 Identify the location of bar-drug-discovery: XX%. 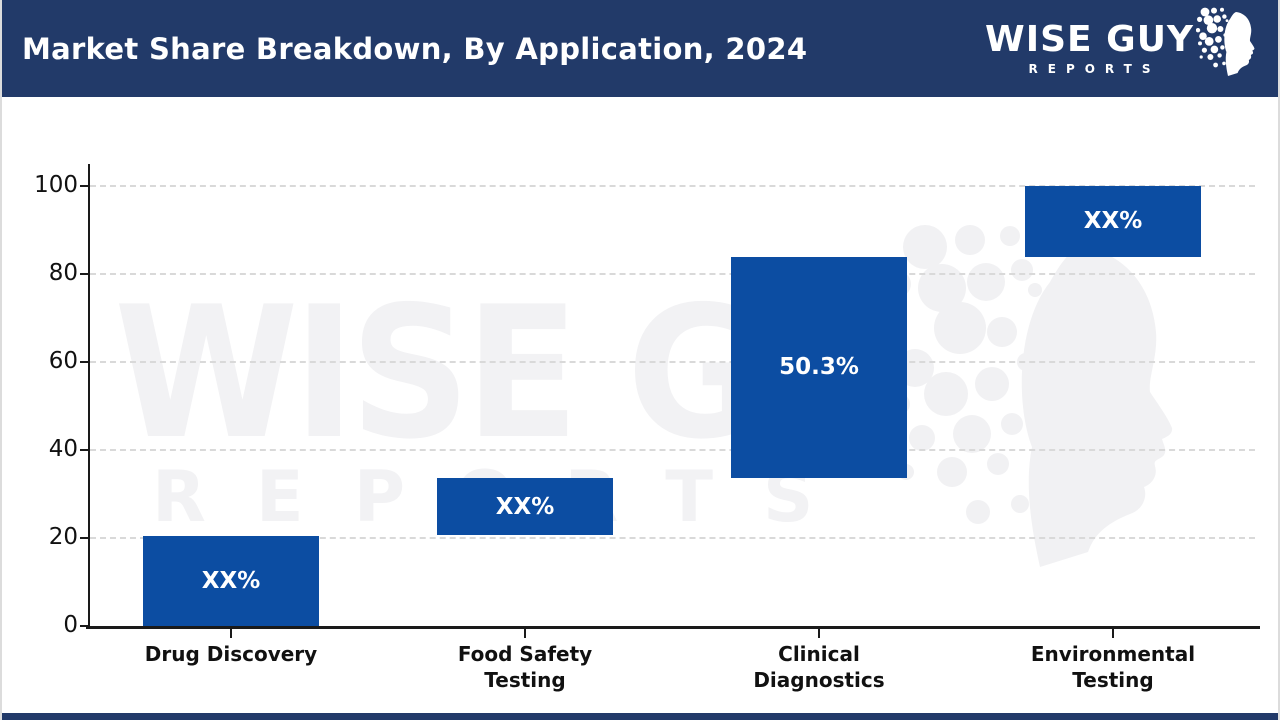
(231, 580).